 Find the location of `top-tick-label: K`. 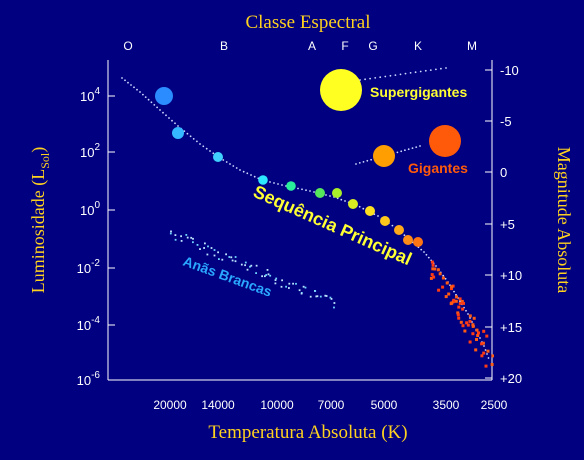

top-tick-label: K is located at coordinates (418, 46).